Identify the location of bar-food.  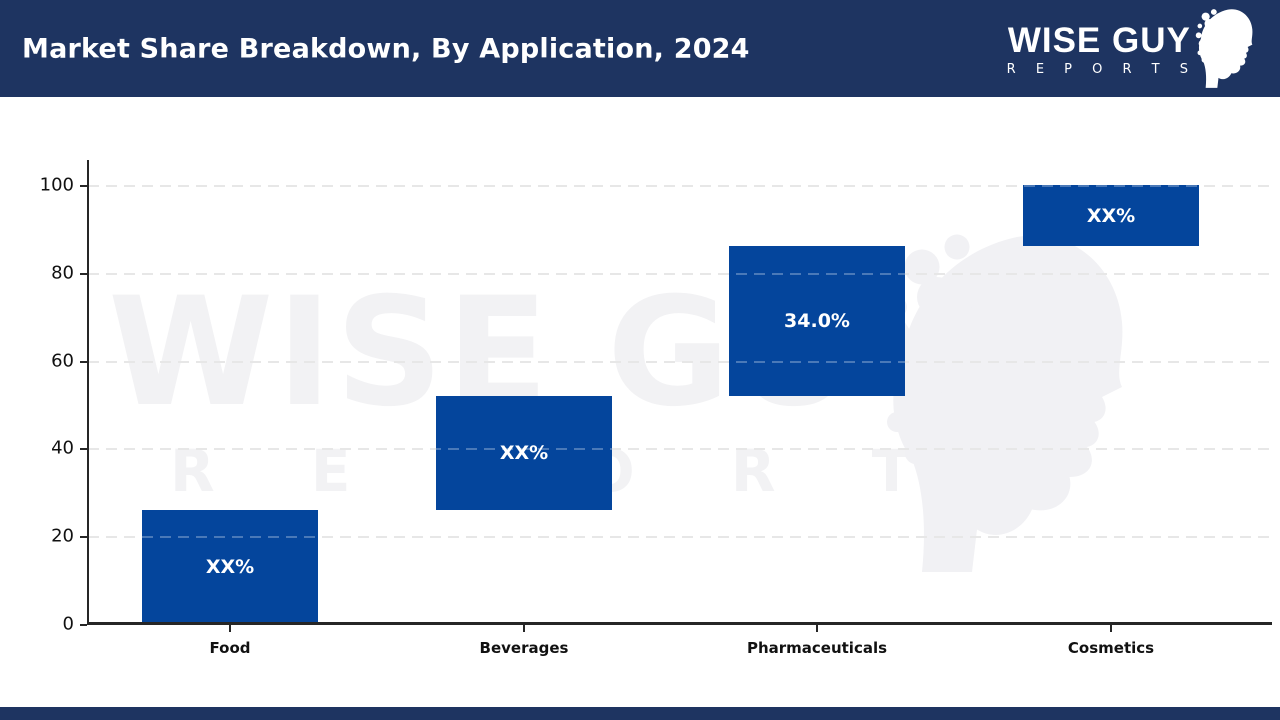
(230, 566).